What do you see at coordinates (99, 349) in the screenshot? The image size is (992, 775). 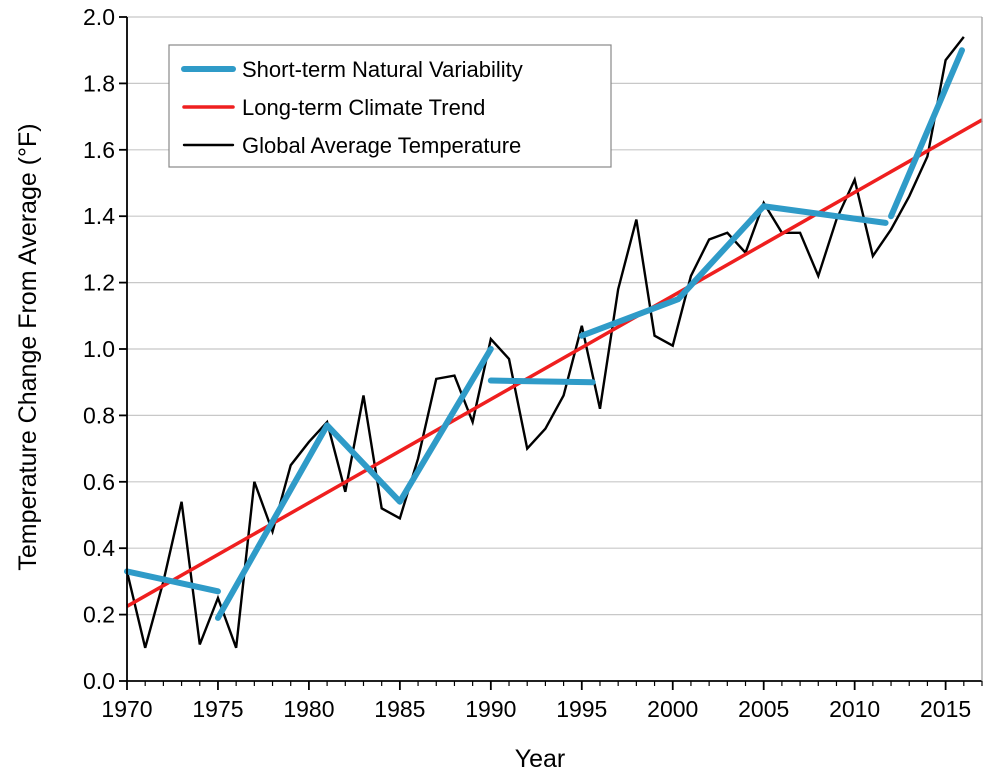 I see `y-tick-label: 1.0` at bounding box center [99, 349].